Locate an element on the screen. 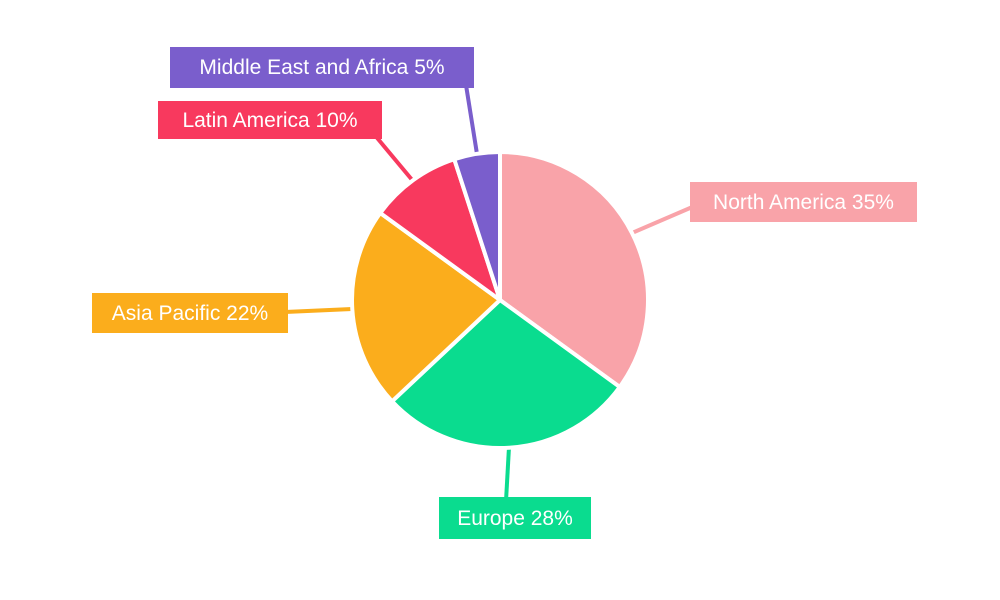  pie-slice-latin-america is located at coordinates (440, 229).